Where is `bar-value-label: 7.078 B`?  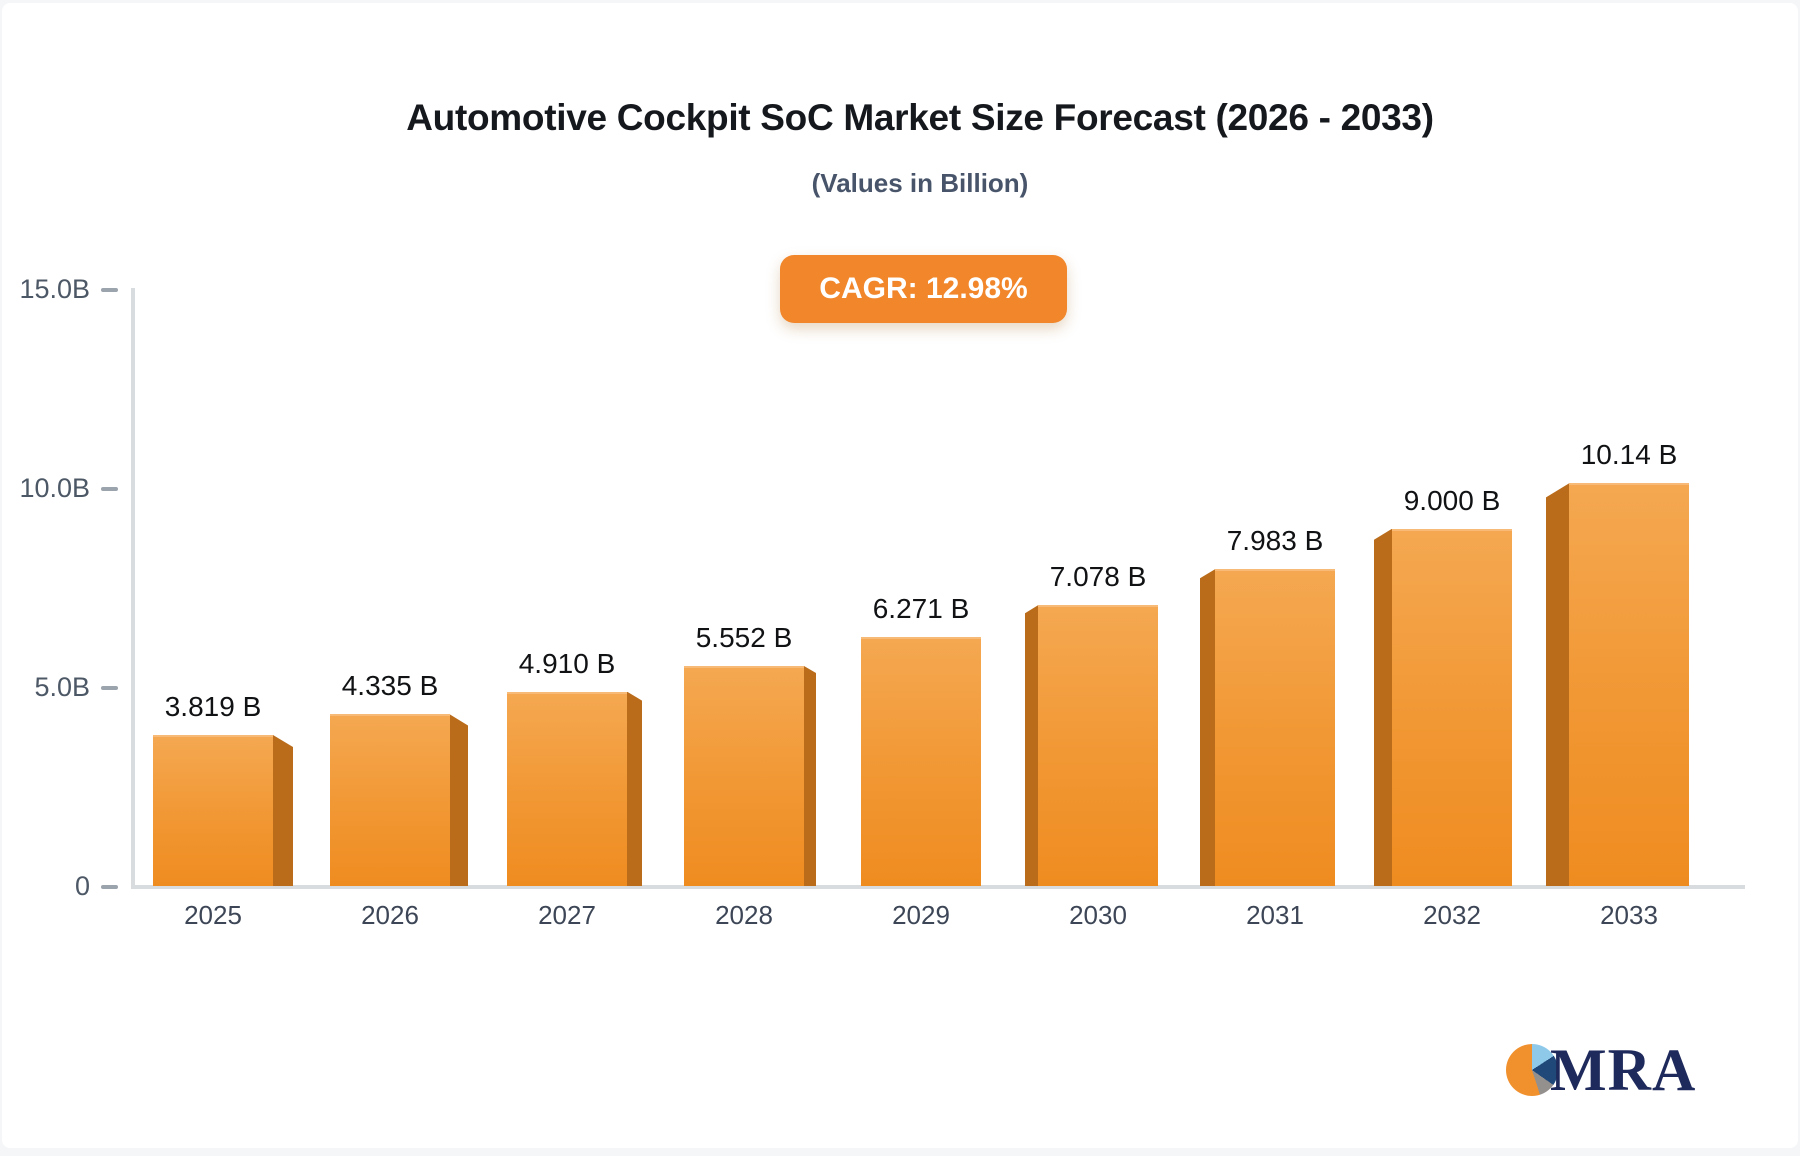 bar-value-label: 7.078 B is located at coordinates (1098, 577).